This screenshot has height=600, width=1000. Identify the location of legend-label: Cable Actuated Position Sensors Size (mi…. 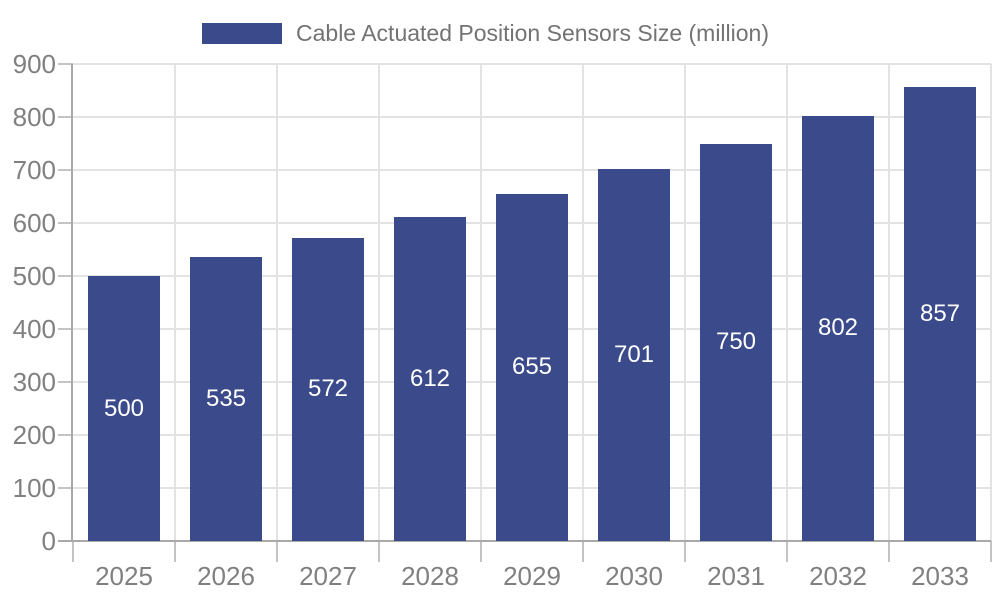
(533, 32).